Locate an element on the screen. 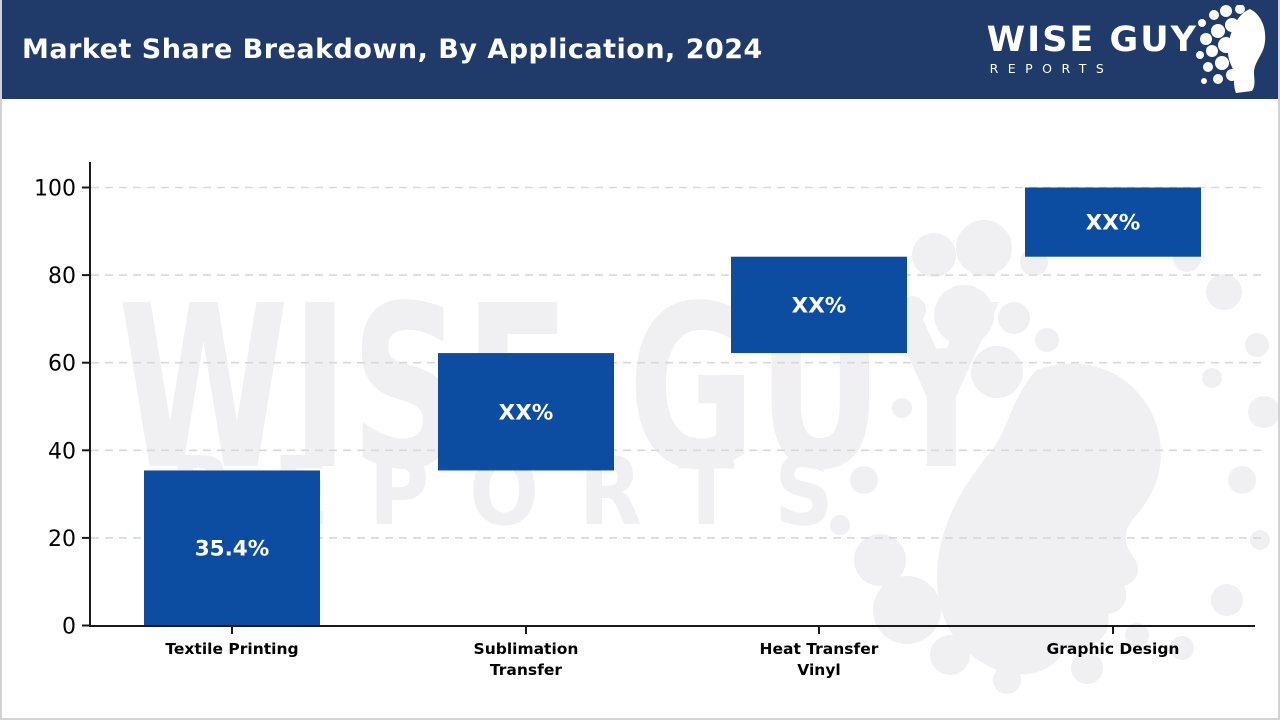 This screenshot has height=720, width=1280. logo-wiseguy-label: WISE GUY is located at coordinates (1092, 40).